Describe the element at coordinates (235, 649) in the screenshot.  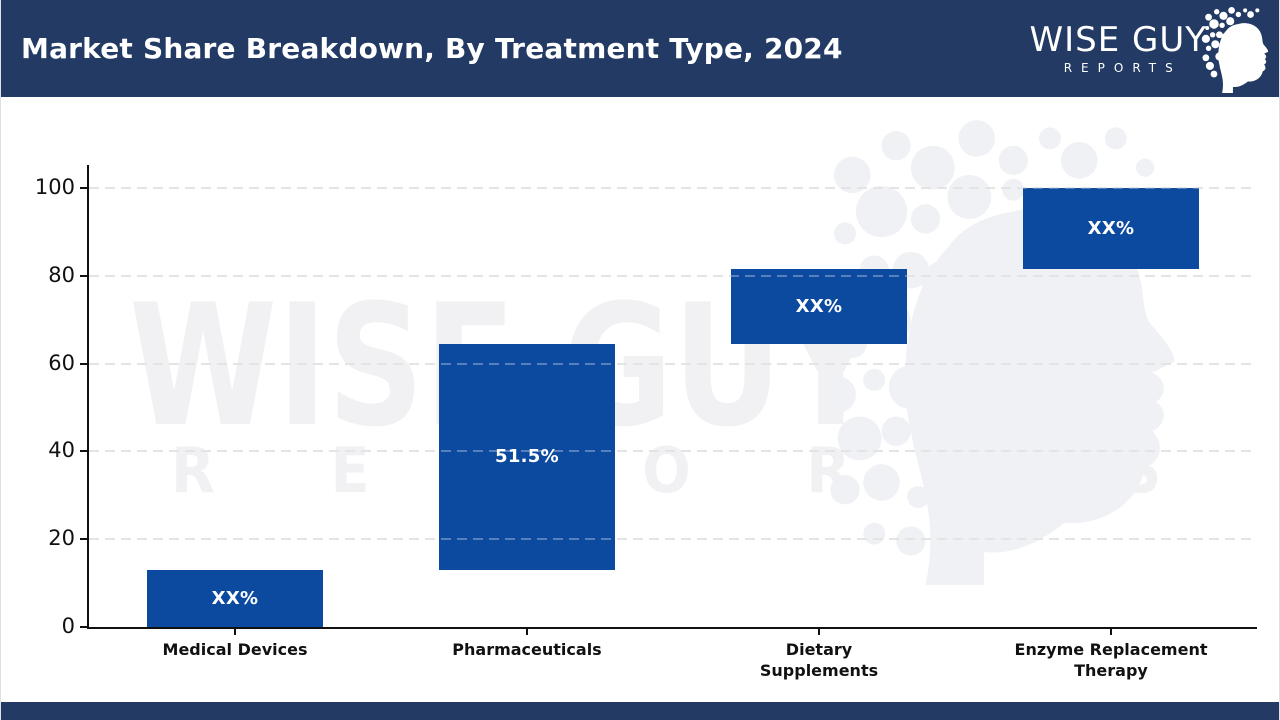
I see `x-category-label-0: Medical Devices` at that location.